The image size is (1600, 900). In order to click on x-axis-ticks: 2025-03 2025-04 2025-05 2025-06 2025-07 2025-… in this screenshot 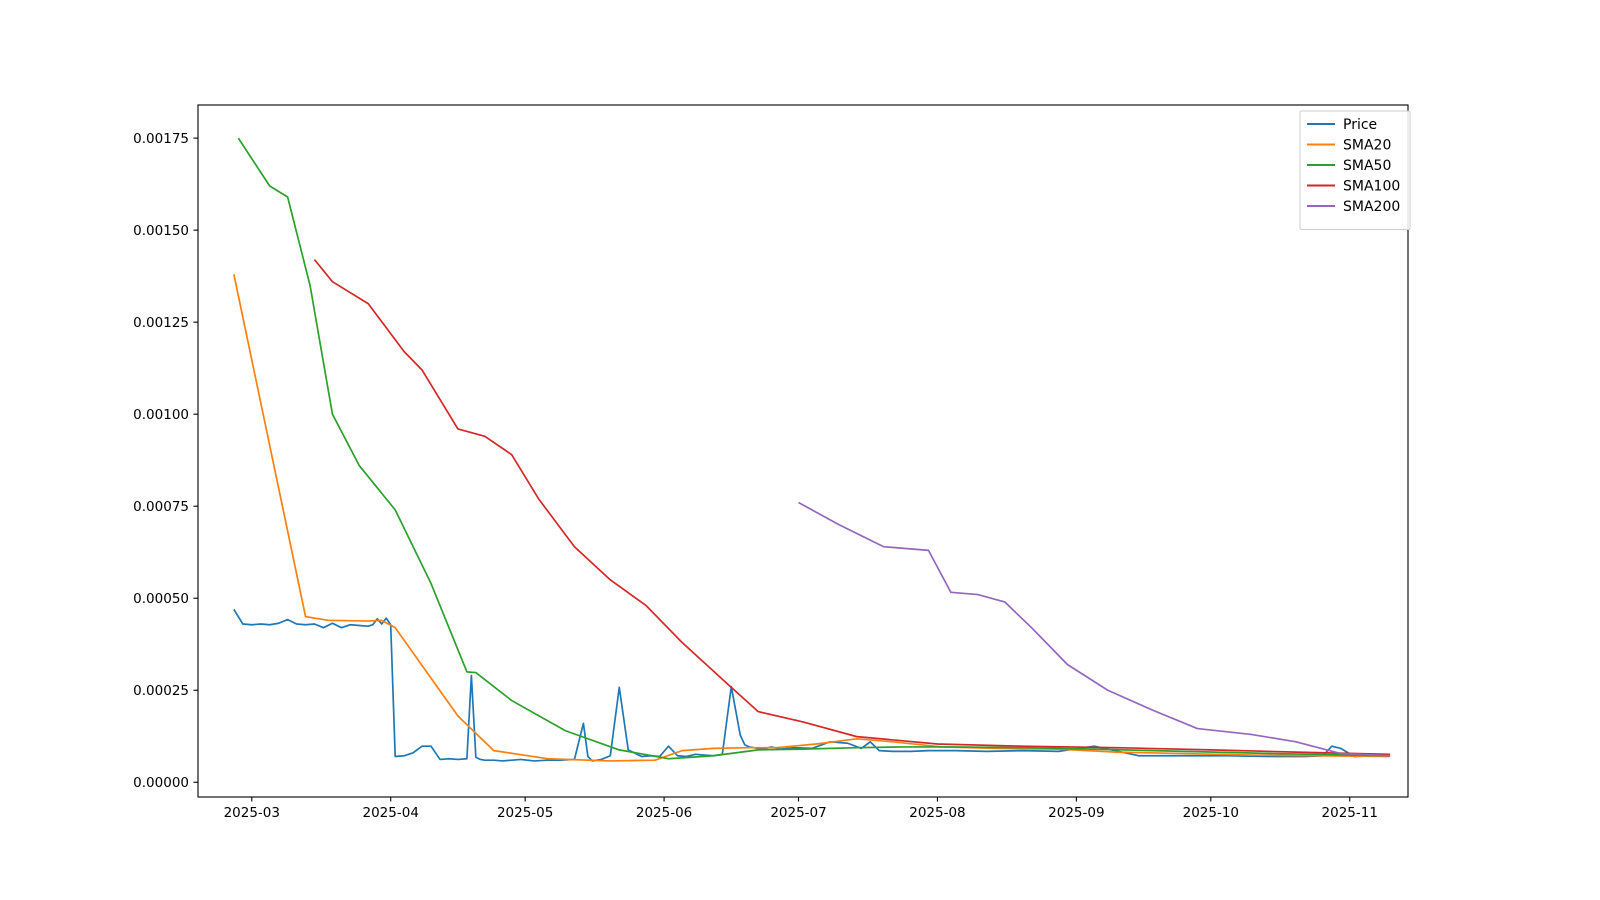, I will do `click(801, 809)`.